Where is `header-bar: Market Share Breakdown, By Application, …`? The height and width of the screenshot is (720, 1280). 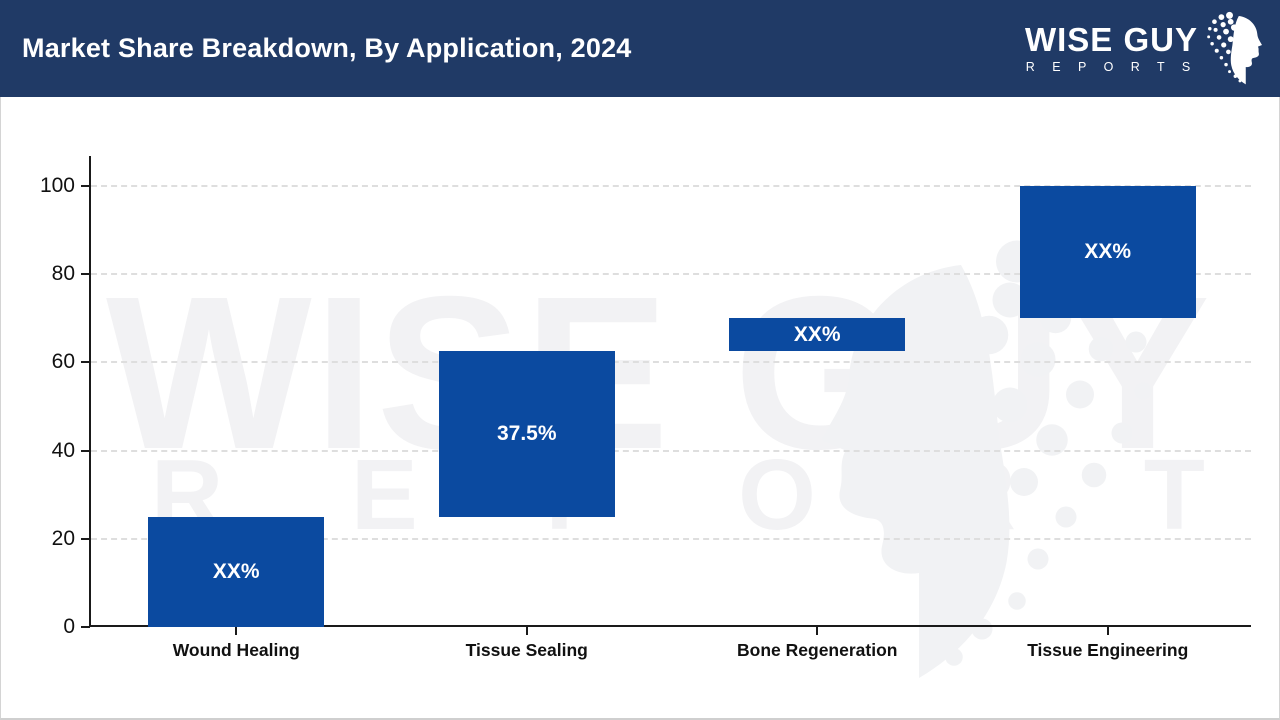 header-bar: Market Share Breakdown, By Application, … is located at coordinates (640, 48).